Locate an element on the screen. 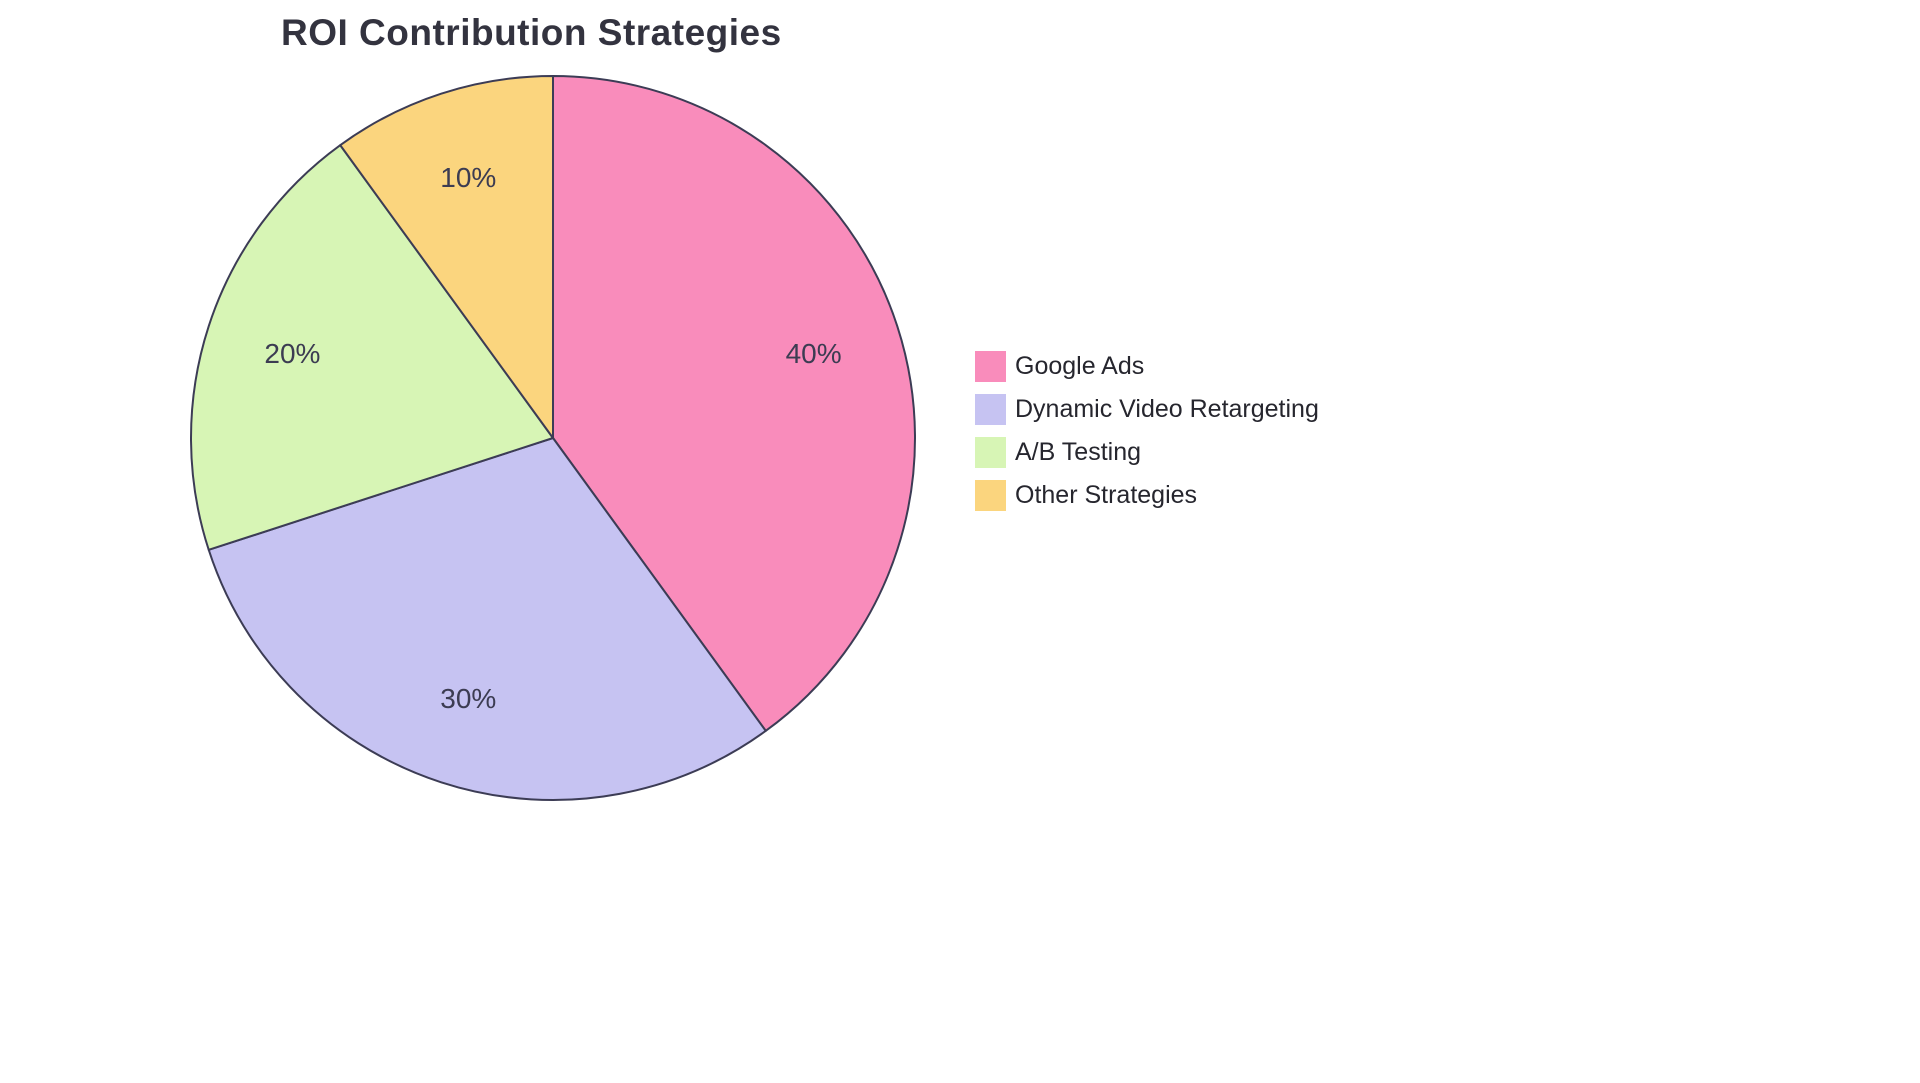  pie-slice-other-strategies is located at coordinates (446, 257).